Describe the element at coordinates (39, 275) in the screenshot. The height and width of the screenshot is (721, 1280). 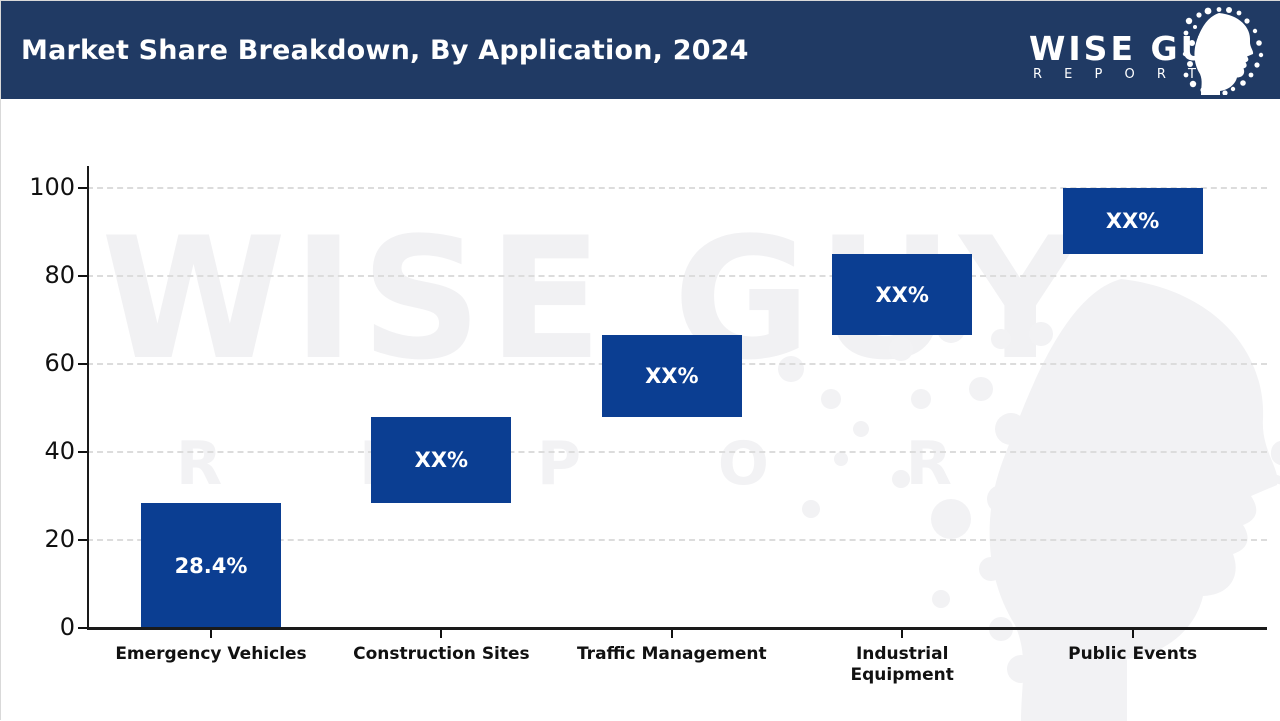
I see `y-tick-label: 80` at that location.